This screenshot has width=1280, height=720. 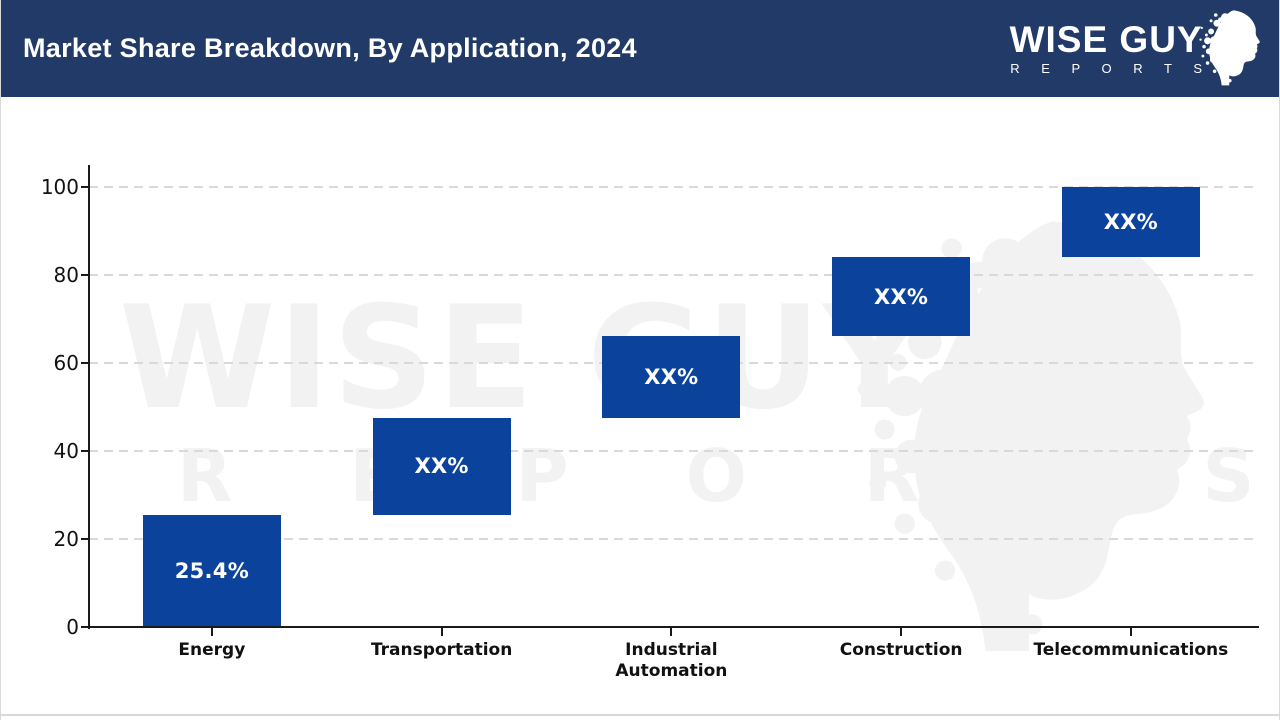 What do you see at coordinates (901, 650) in the screenshot?
I see `x-tick-label-construction: Construction` at bounding box center [901, 650].